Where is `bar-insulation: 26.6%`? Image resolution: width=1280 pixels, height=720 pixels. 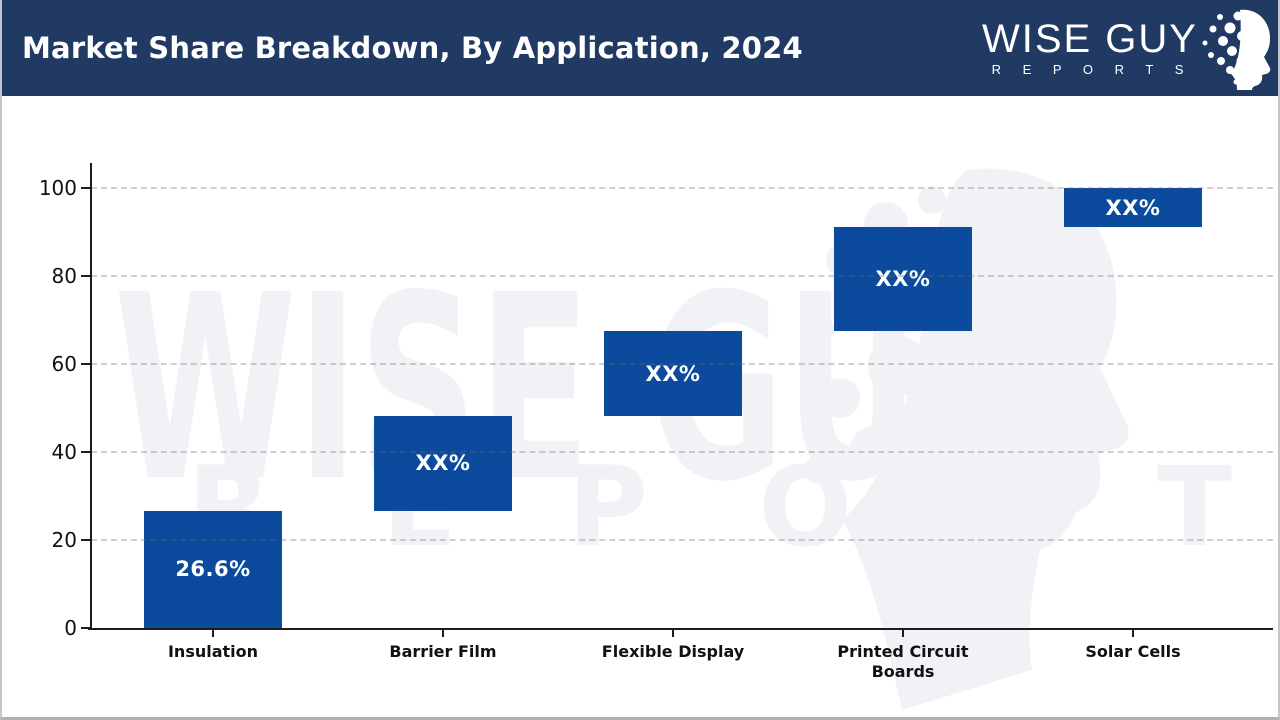
bar-insulation: 26.6% is located at coordinates (213, 569).